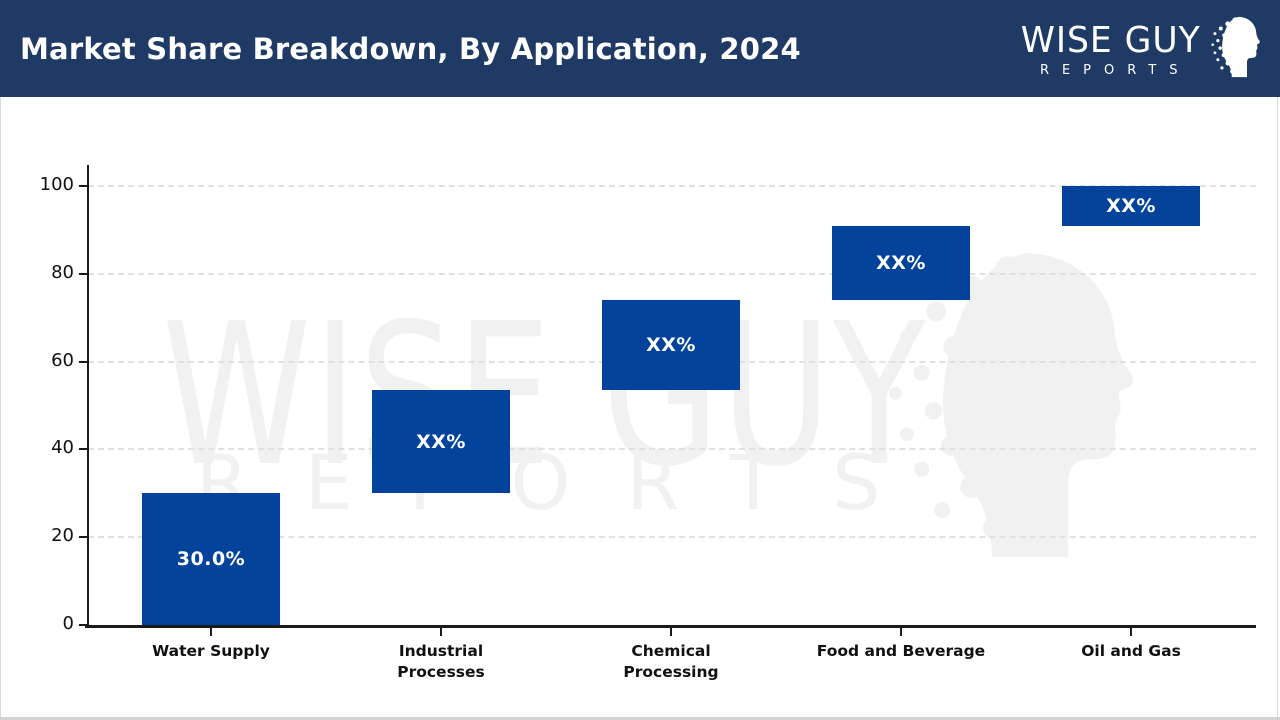 This screenshot has height=720, width=1280. What do you see at coordinates (88, 396) in the screenshot?
I see `y-axis-line` at bounding box center [88, 396].